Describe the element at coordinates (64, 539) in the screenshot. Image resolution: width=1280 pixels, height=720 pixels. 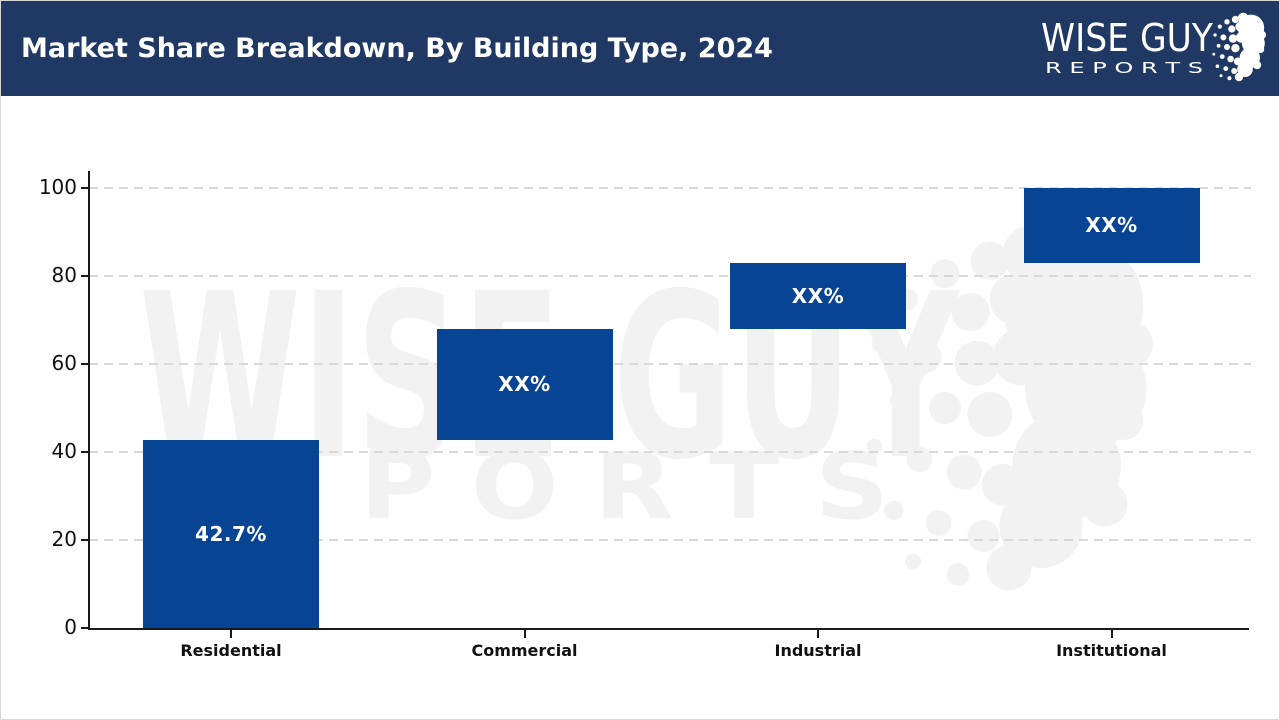
I see `y-tick-label-20: 20` at that location.